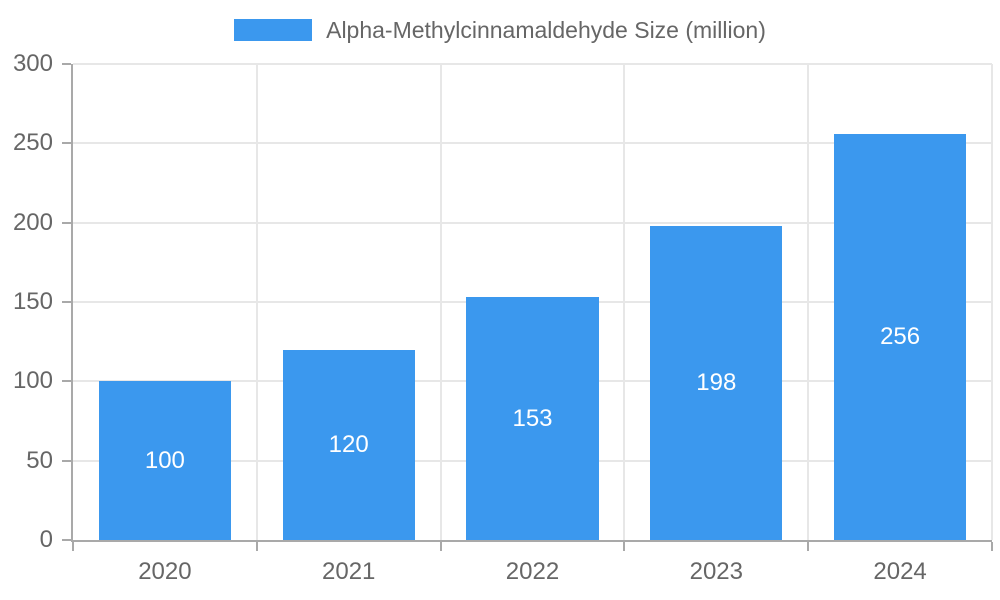 Image resolution: width=1000 pixels, height=600 pixels. What do you see at coordinates (165, 571) in the screenshot?
I see `x-axis-label: 2020` at bounding box center [165, 571].